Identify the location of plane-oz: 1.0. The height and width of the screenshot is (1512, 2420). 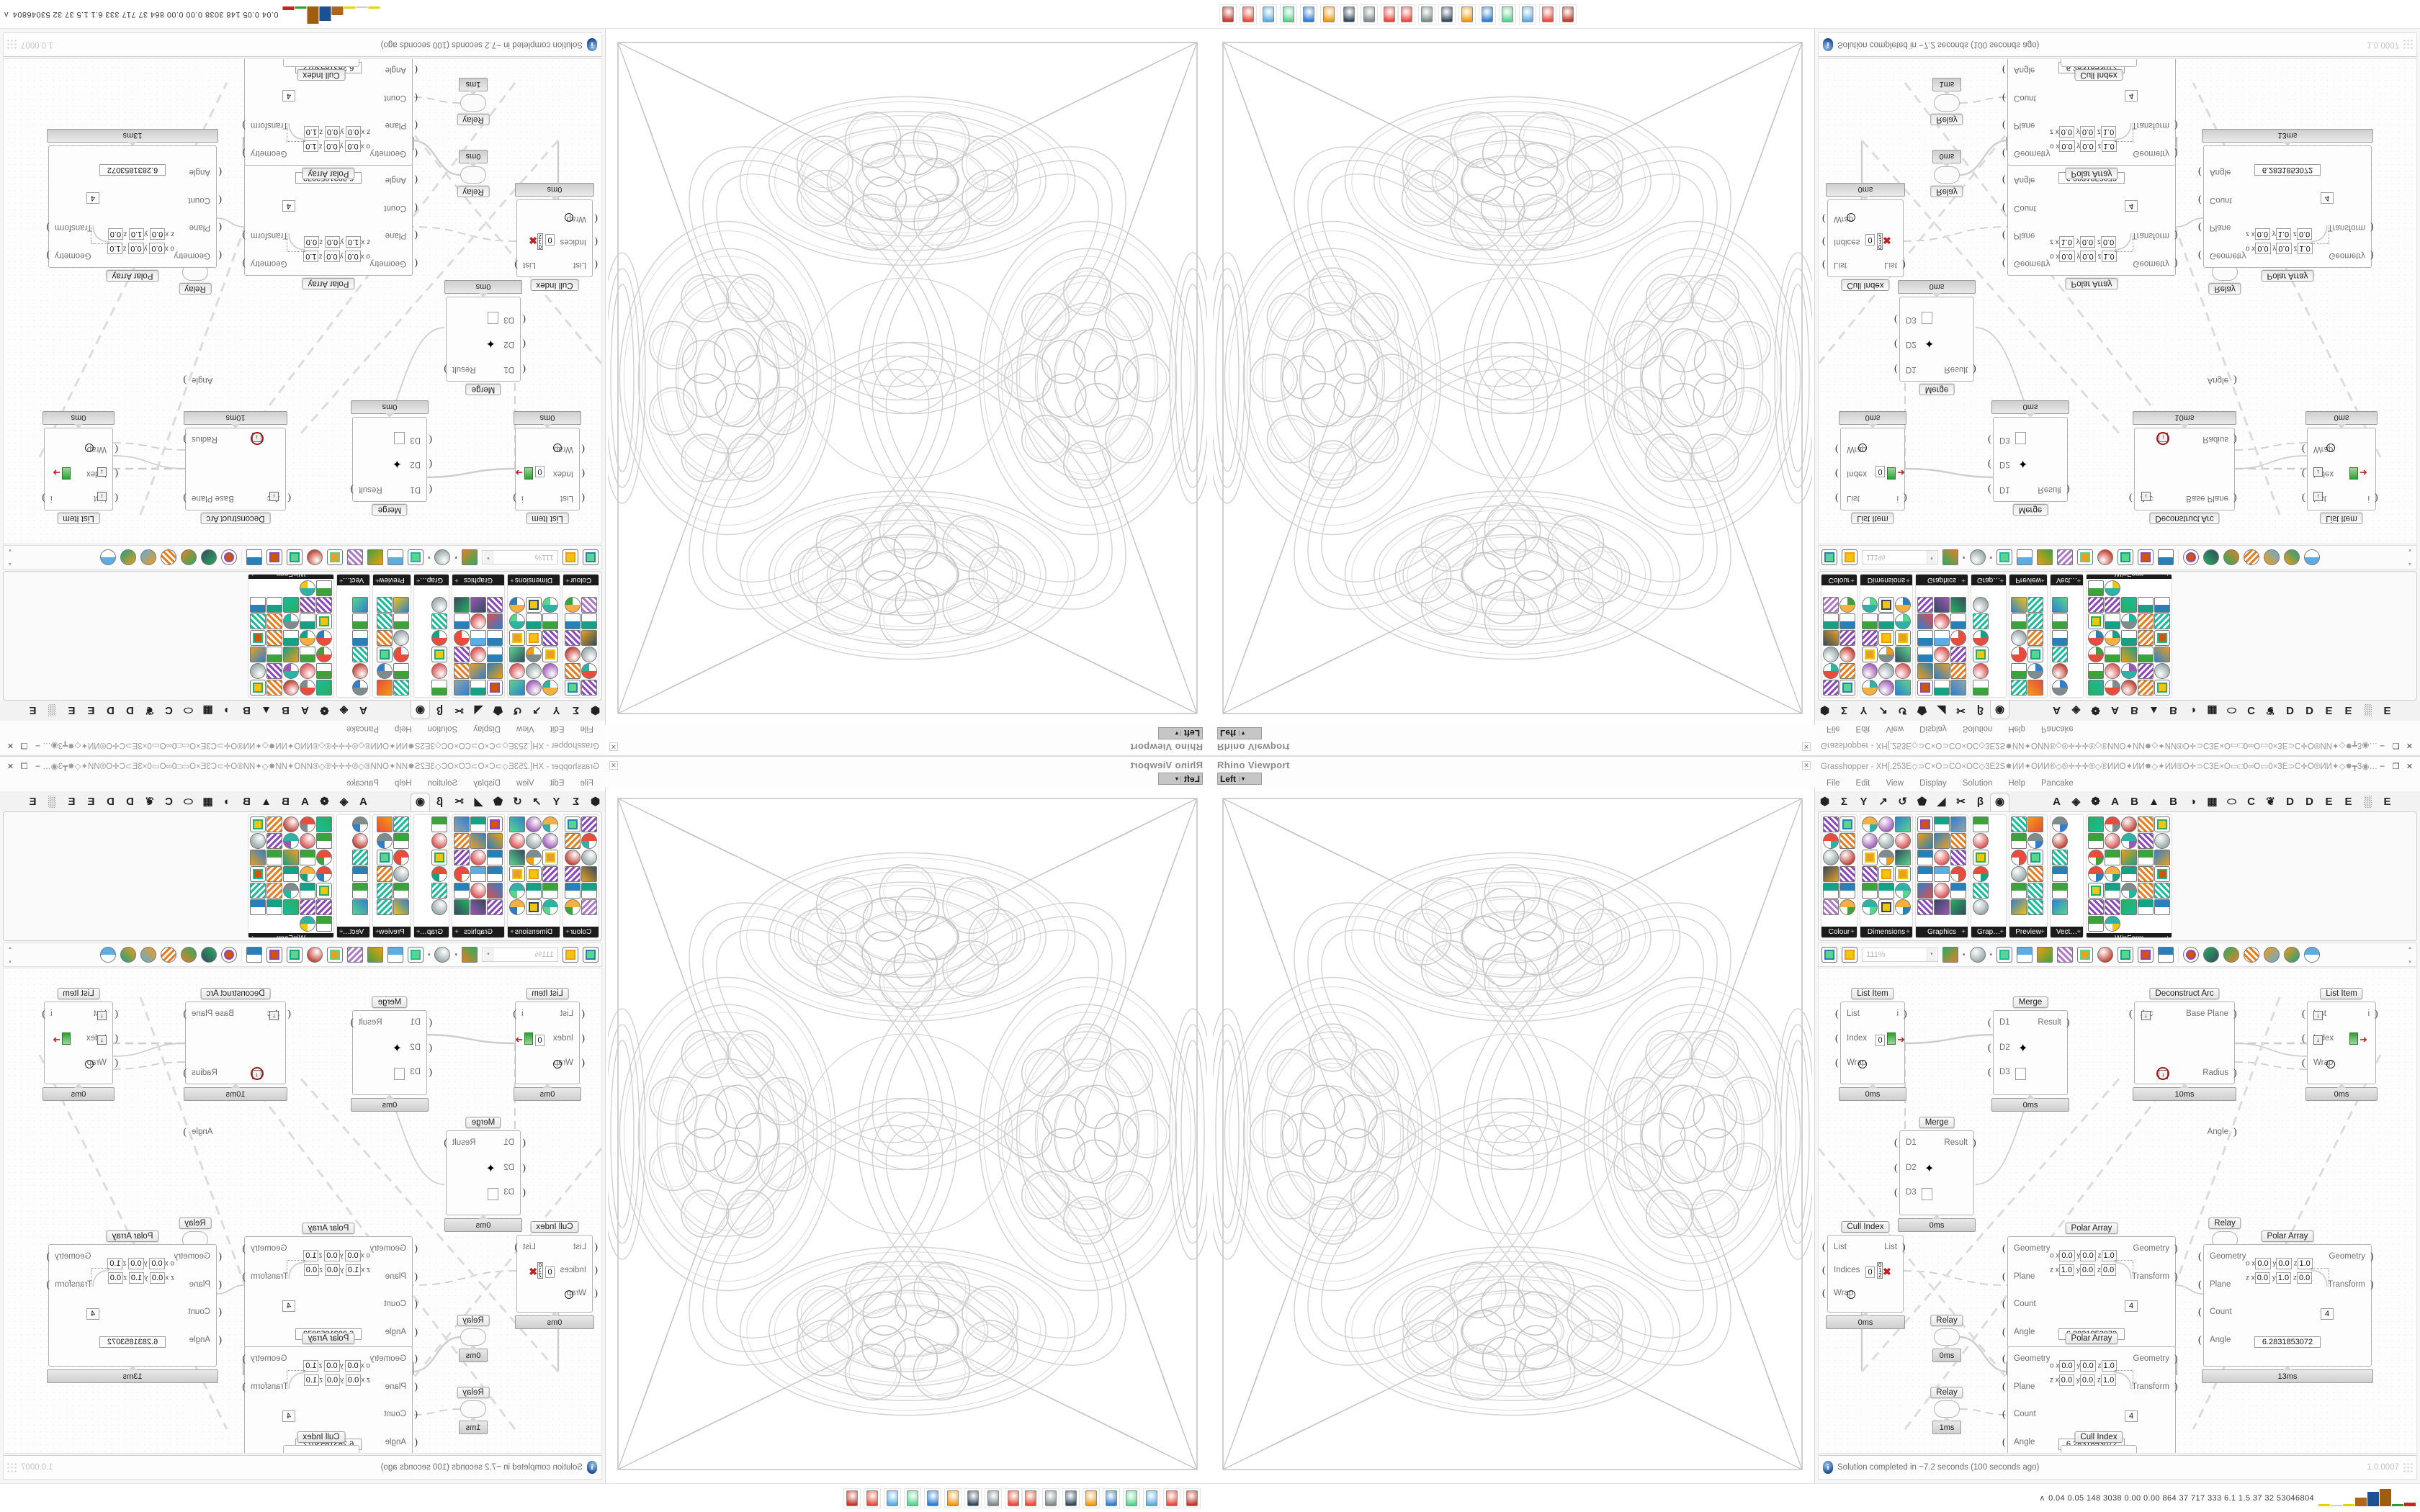
(311, 256).